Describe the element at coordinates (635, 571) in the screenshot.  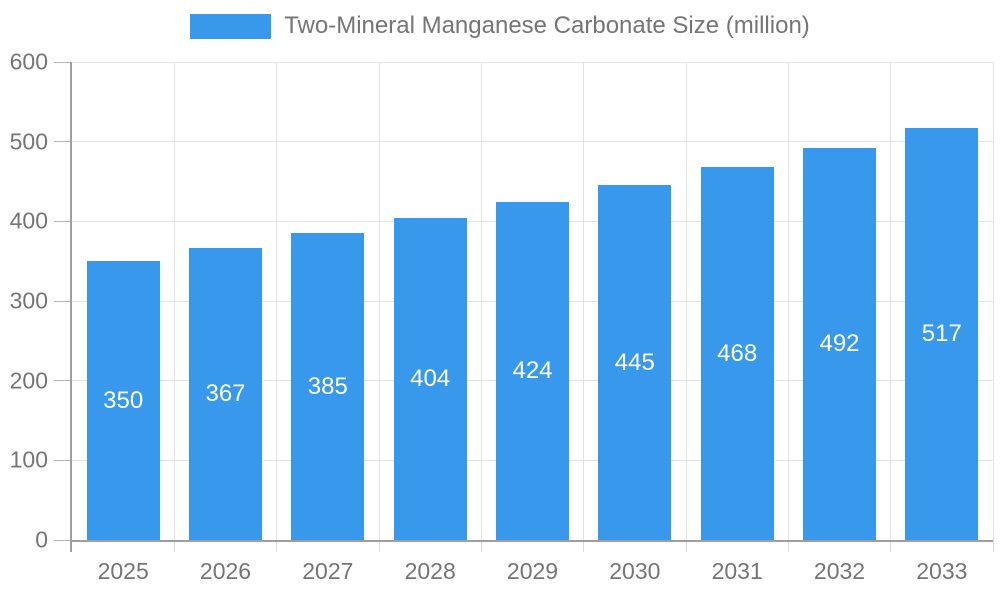
I see `x-tick-label: 2030` at that location.